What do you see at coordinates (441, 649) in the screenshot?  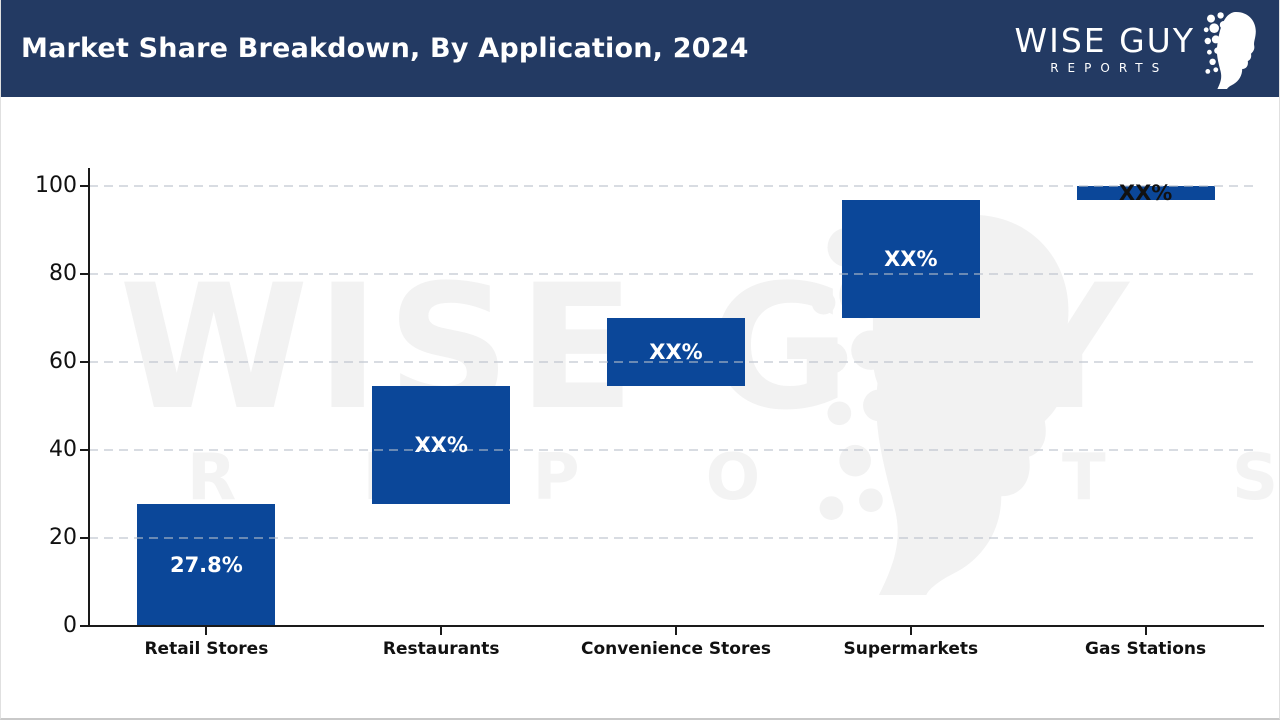 I see `x-category-label: Restaurants` at bounding box center [441, 649].